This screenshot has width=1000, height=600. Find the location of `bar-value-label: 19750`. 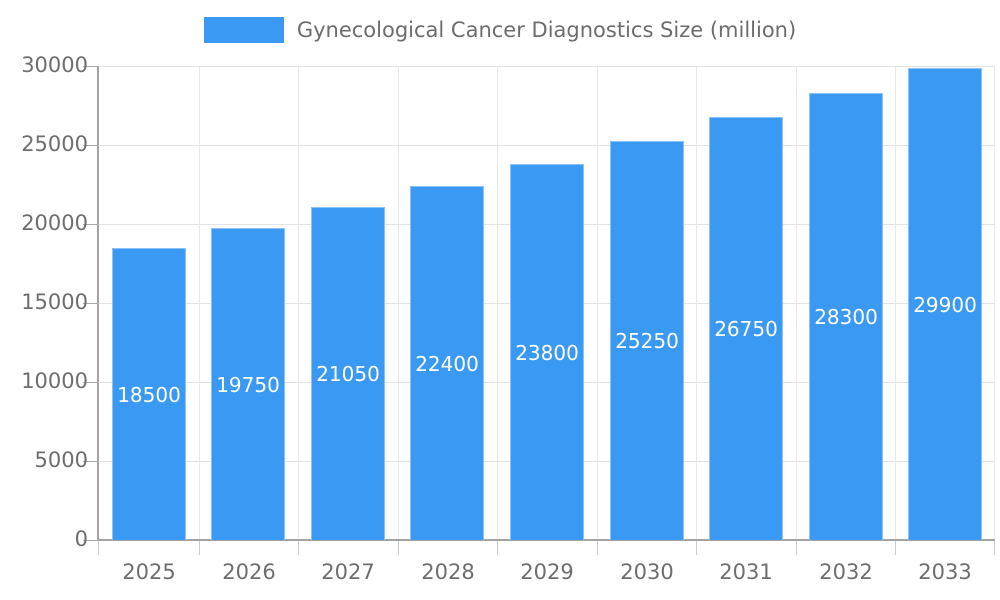

bar-value-label: 19750 is located at coordinates (248, 384).